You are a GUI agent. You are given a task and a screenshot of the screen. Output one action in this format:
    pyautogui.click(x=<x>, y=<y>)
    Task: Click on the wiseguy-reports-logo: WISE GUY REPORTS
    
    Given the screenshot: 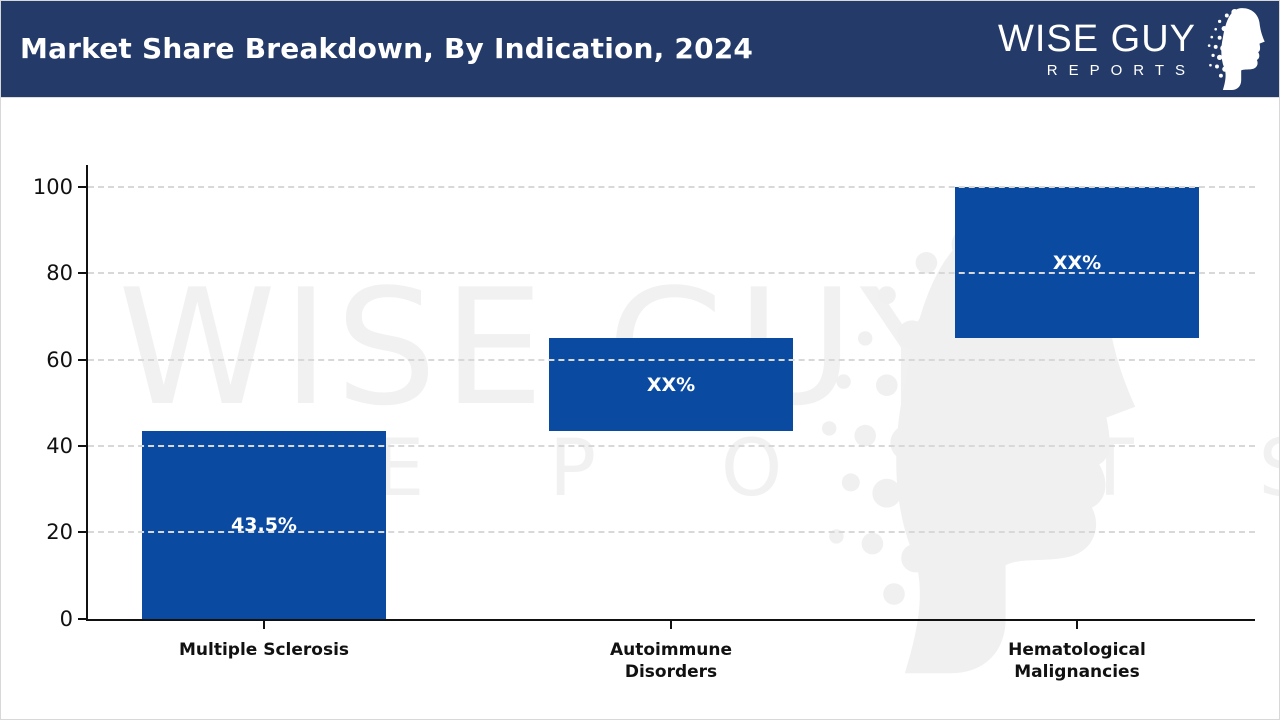 What is the action you would take?
    pyautogui.click(x=1134, y=49)
    